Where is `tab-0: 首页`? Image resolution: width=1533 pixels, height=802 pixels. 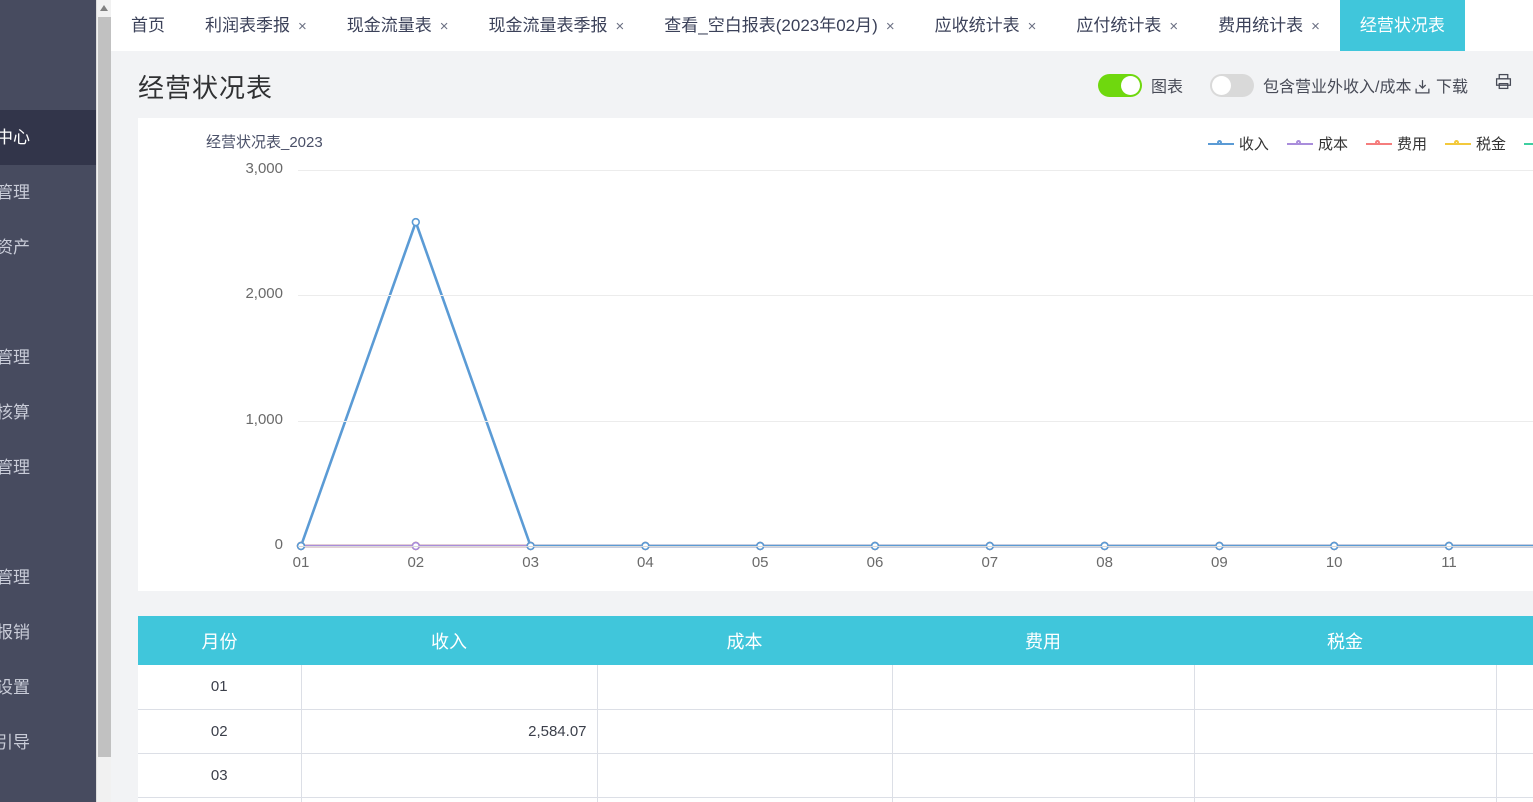 tab-0: 首页 is located at coordinates (148, 25).